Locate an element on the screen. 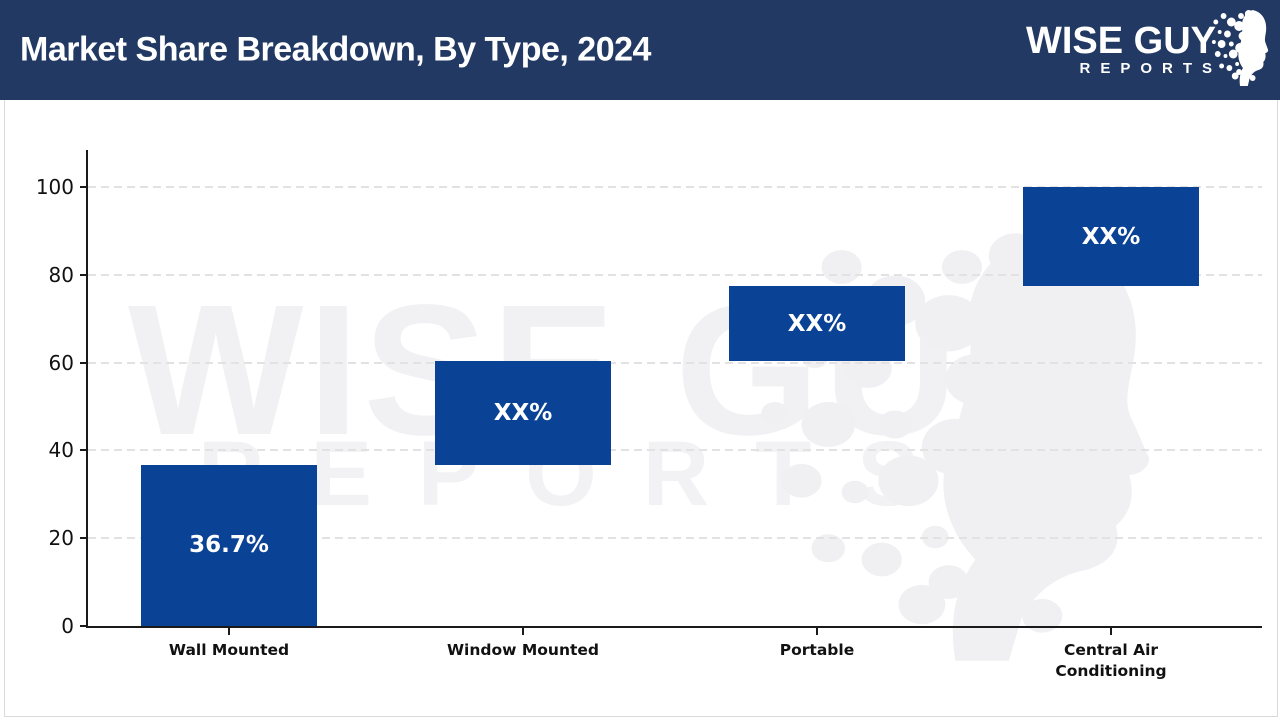 The height and width of the screenshot is (720, 1280). dotted-face-icon is located at coordinates (1240, 48).